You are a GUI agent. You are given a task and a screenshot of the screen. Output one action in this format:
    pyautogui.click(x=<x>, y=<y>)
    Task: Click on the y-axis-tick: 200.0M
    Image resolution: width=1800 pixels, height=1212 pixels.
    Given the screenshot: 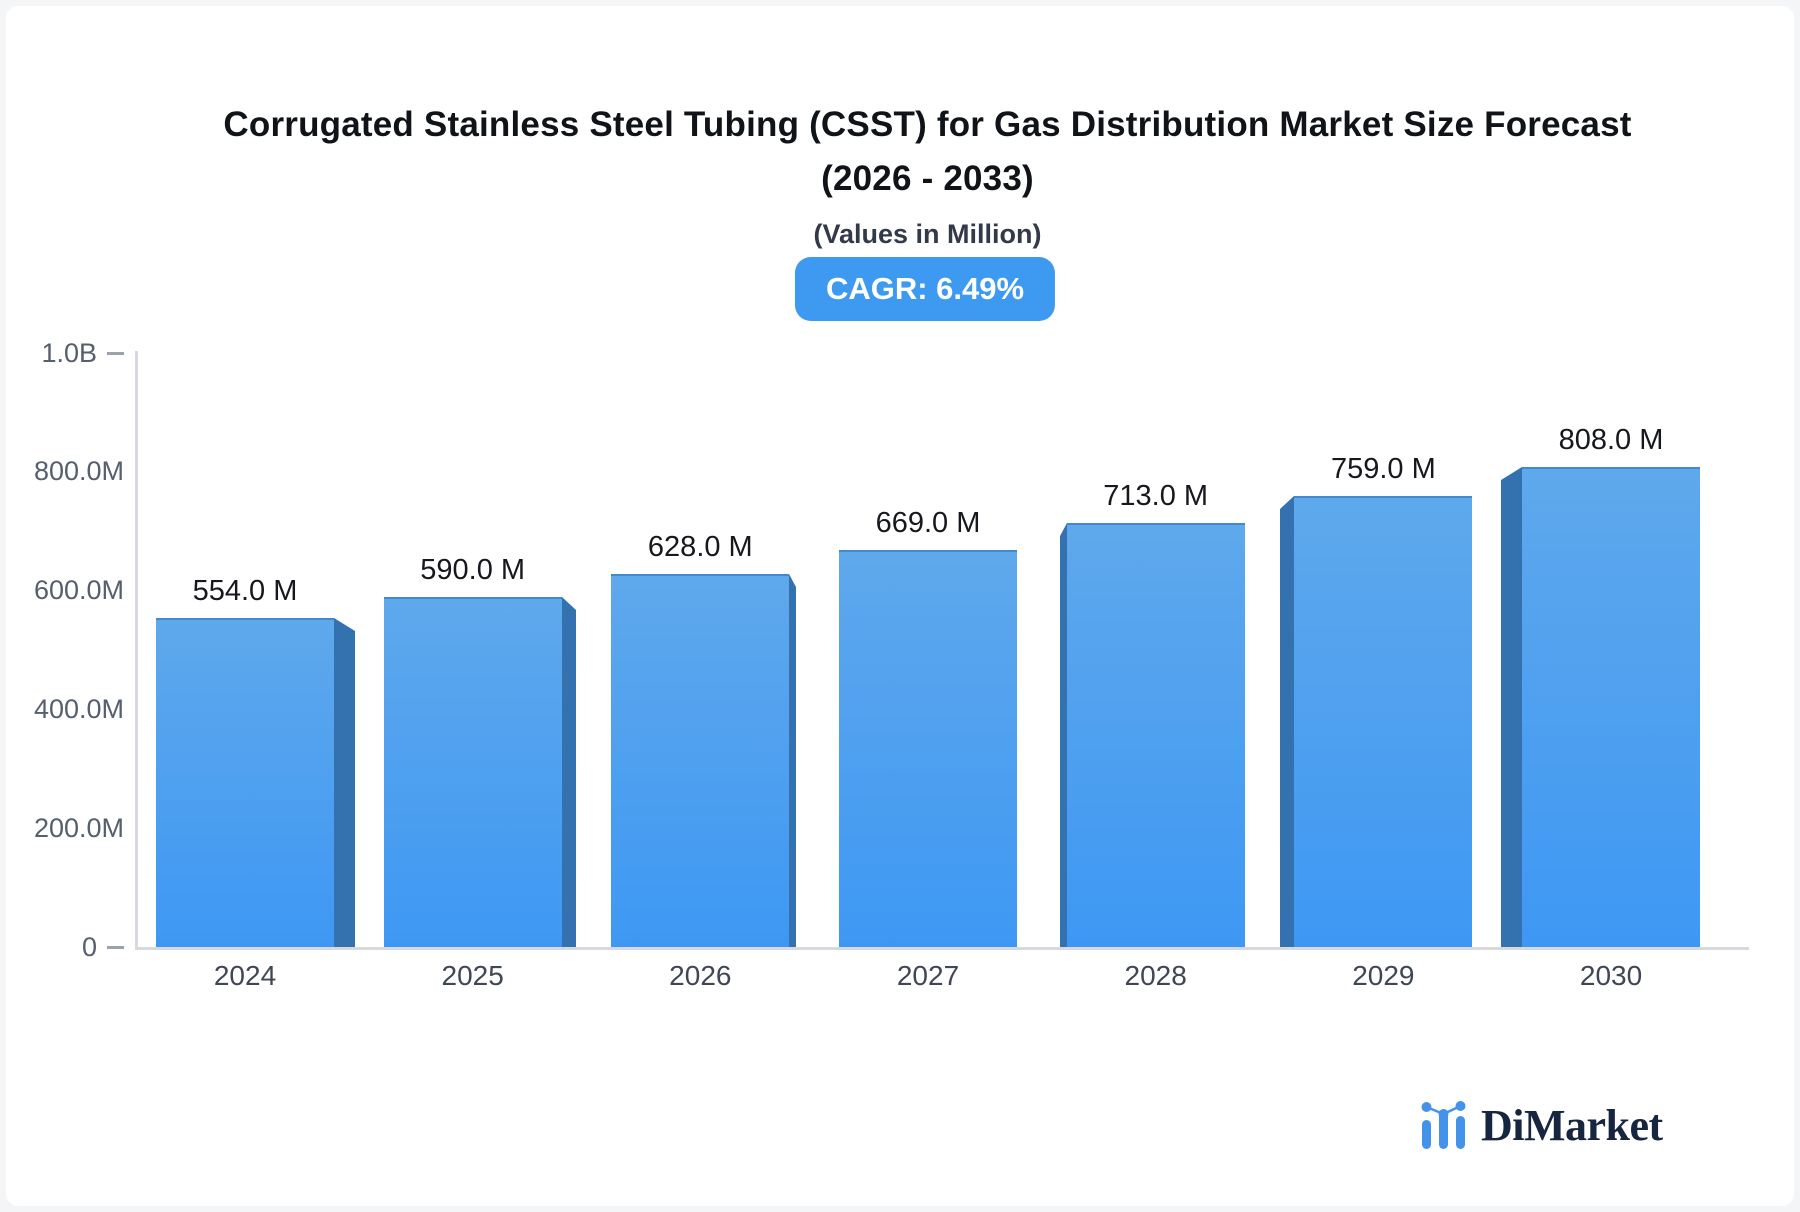 What is the action you would take?
    pyautogui.click(x=65, y=828)
    